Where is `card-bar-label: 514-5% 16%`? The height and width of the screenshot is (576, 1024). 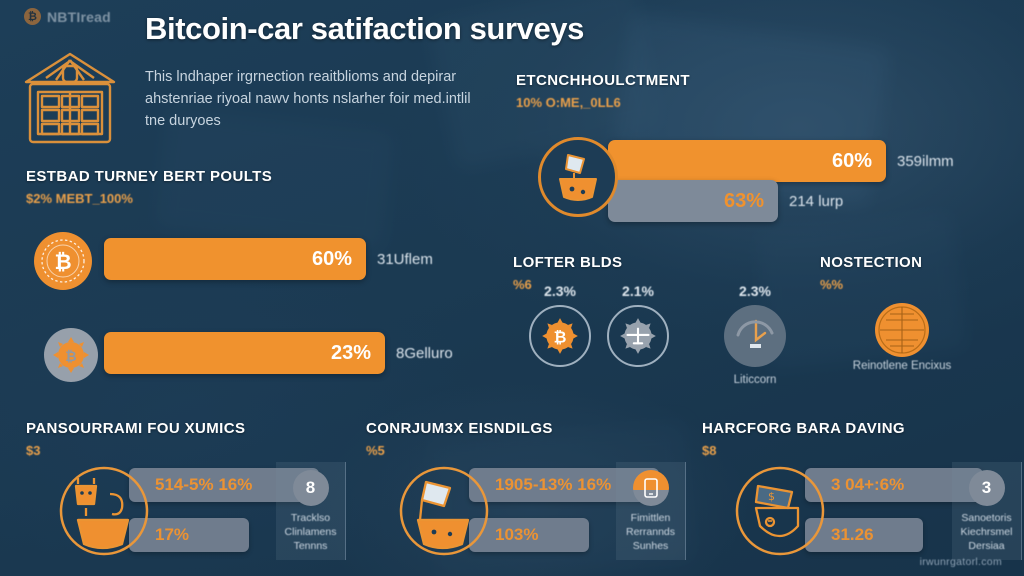
card-bar-label: 514-5% 16% is located at coordinates (204, 484).